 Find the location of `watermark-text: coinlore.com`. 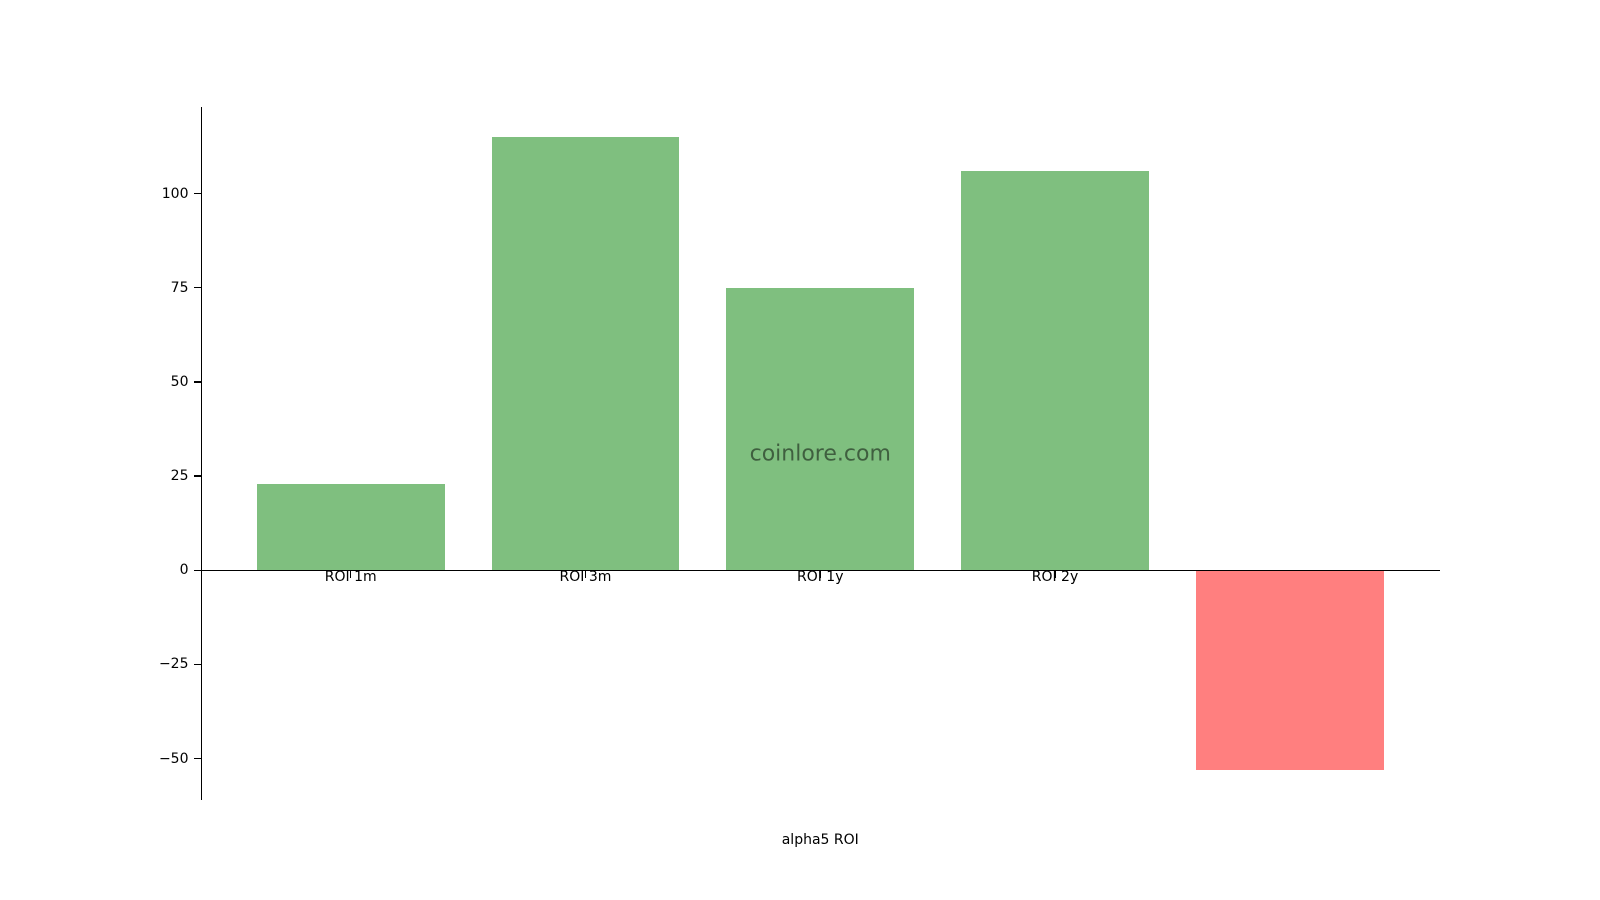

watermark-text: coinlore.com is located at coordinates (820, 453).